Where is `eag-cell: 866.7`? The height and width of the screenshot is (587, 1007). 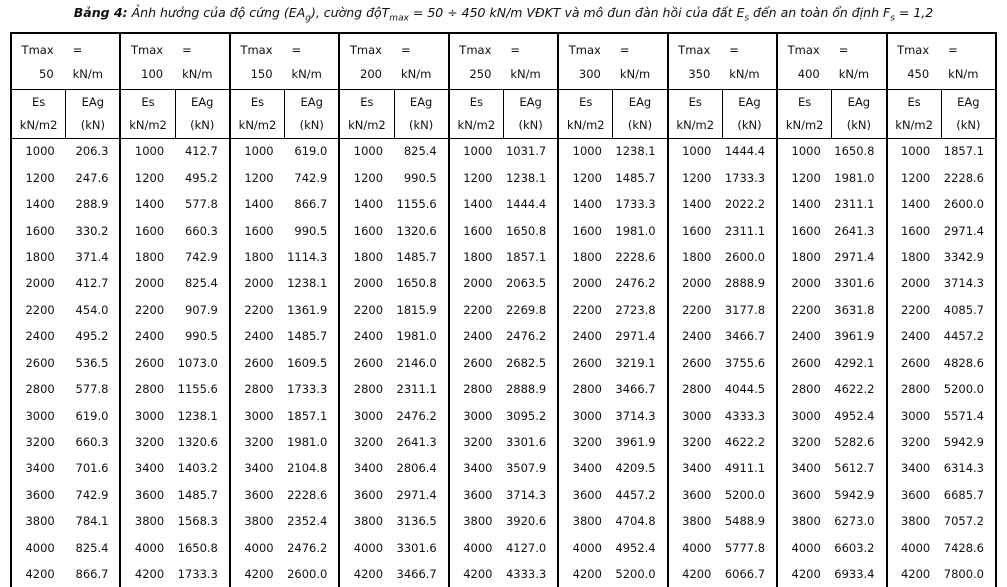 eag-cell: 866.7 is located at coordinates (311, 204).